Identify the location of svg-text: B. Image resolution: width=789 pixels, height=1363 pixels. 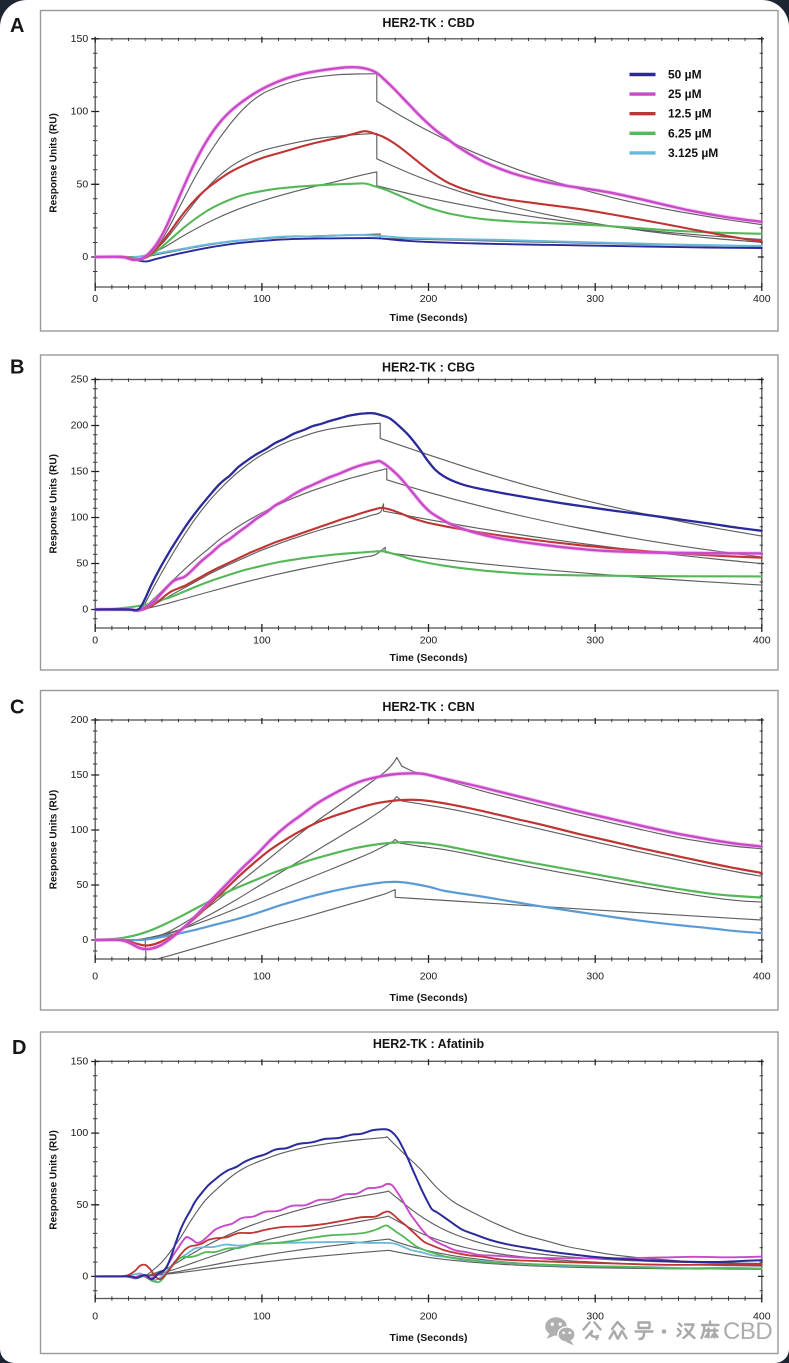
(17, 368).